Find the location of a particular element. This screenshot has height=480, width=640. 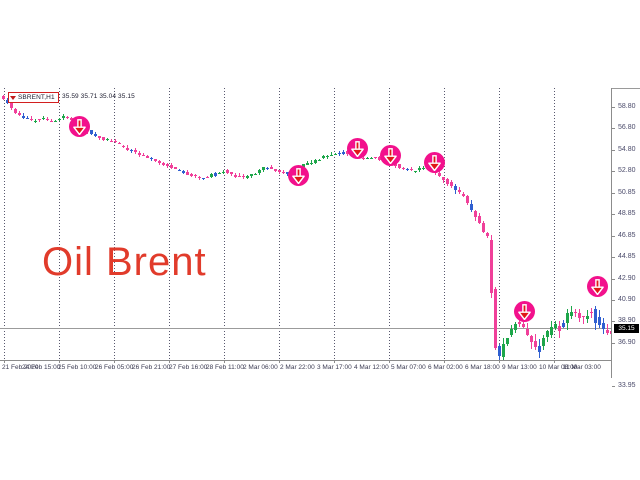

price-tick-label: 54.80 is located at coordinates (627, 149).